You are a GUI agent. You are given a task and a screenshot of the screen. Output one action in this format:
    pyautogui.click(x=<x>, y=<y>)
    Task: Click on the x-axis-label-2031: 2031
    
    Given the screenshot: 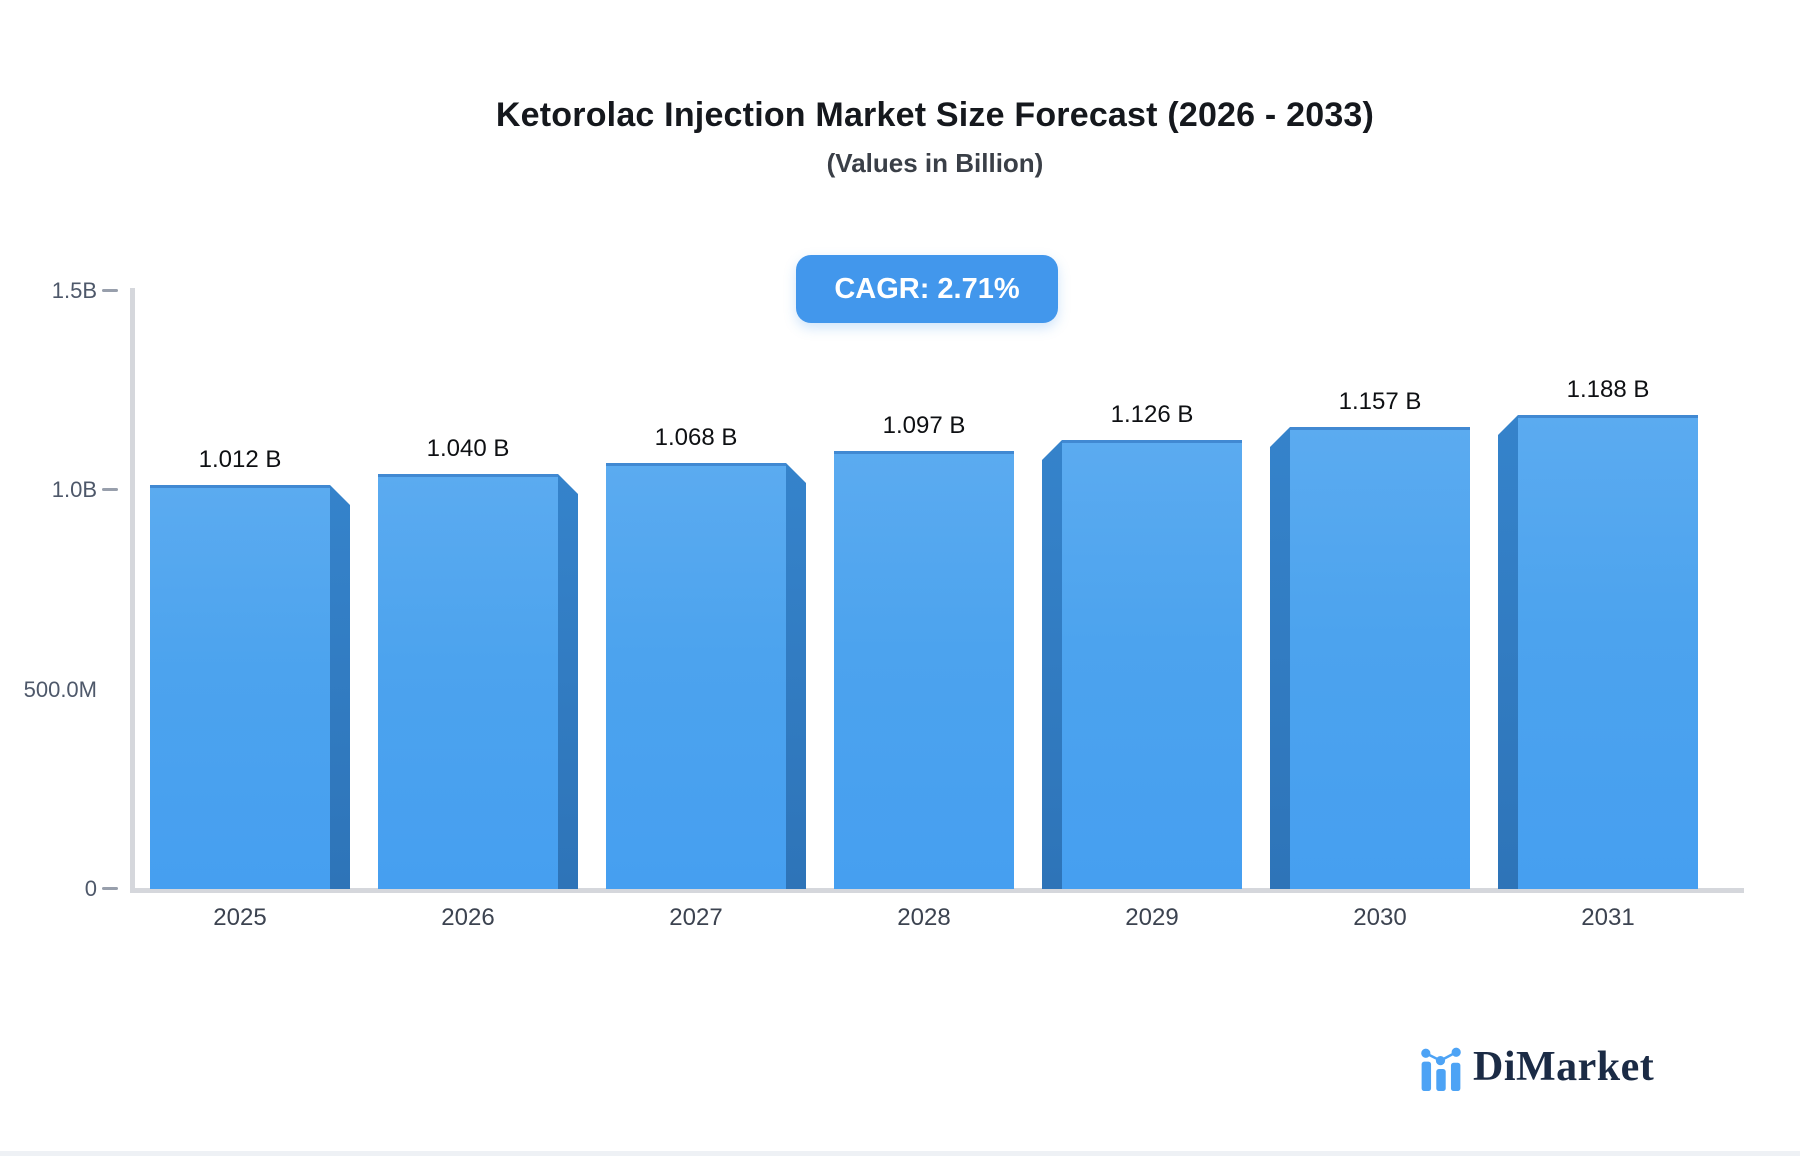 What is the action you would take?
    pyautogui.click(x=1608, y=917)
    